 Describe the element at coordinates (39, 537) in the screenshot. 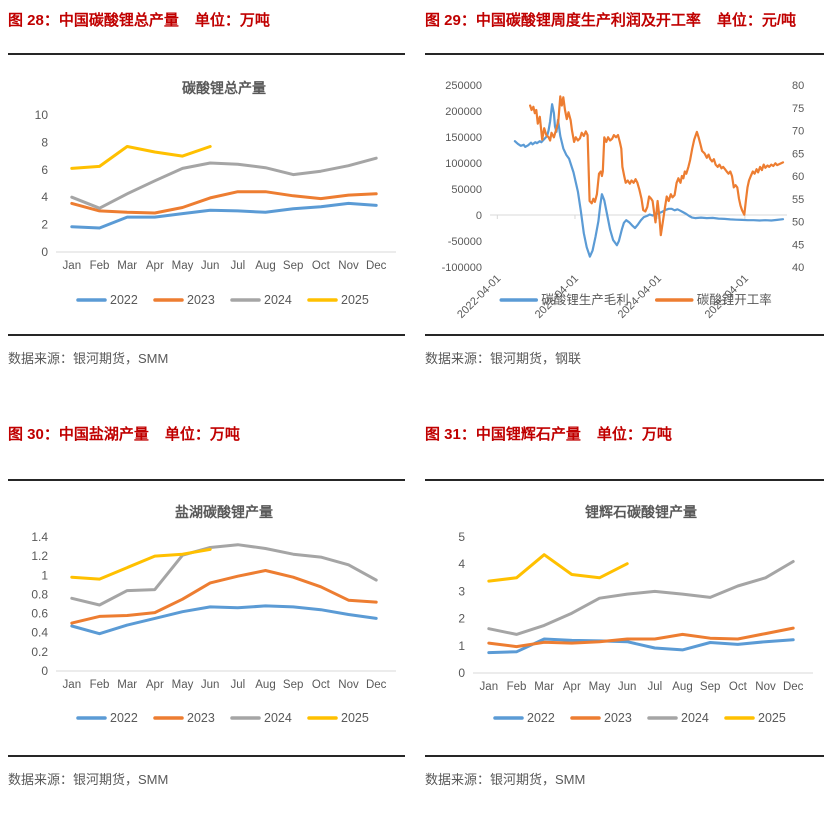

I see `y-axis-label: 1.4` at that location.